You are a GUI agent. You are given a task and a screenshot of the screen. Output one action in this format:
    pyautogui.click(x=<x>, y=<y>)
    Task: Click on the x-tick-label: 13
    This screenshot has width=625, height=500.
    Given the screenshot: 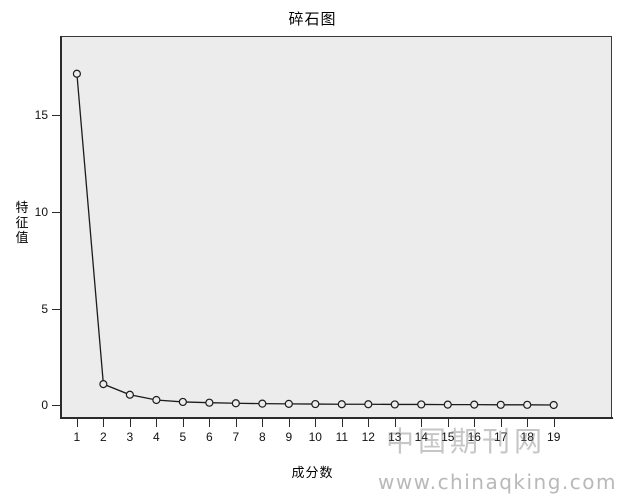 What is the action you would take?
    pyautogui.click(x=395, y=437)
    